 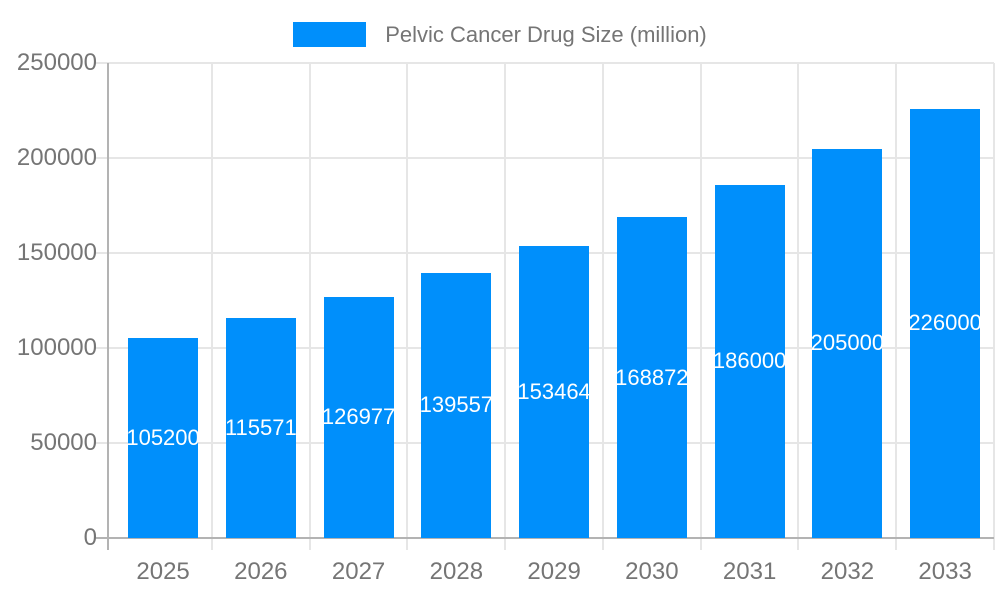 I want to click on bar-value-label: 126977, so click(x=358, y=417).